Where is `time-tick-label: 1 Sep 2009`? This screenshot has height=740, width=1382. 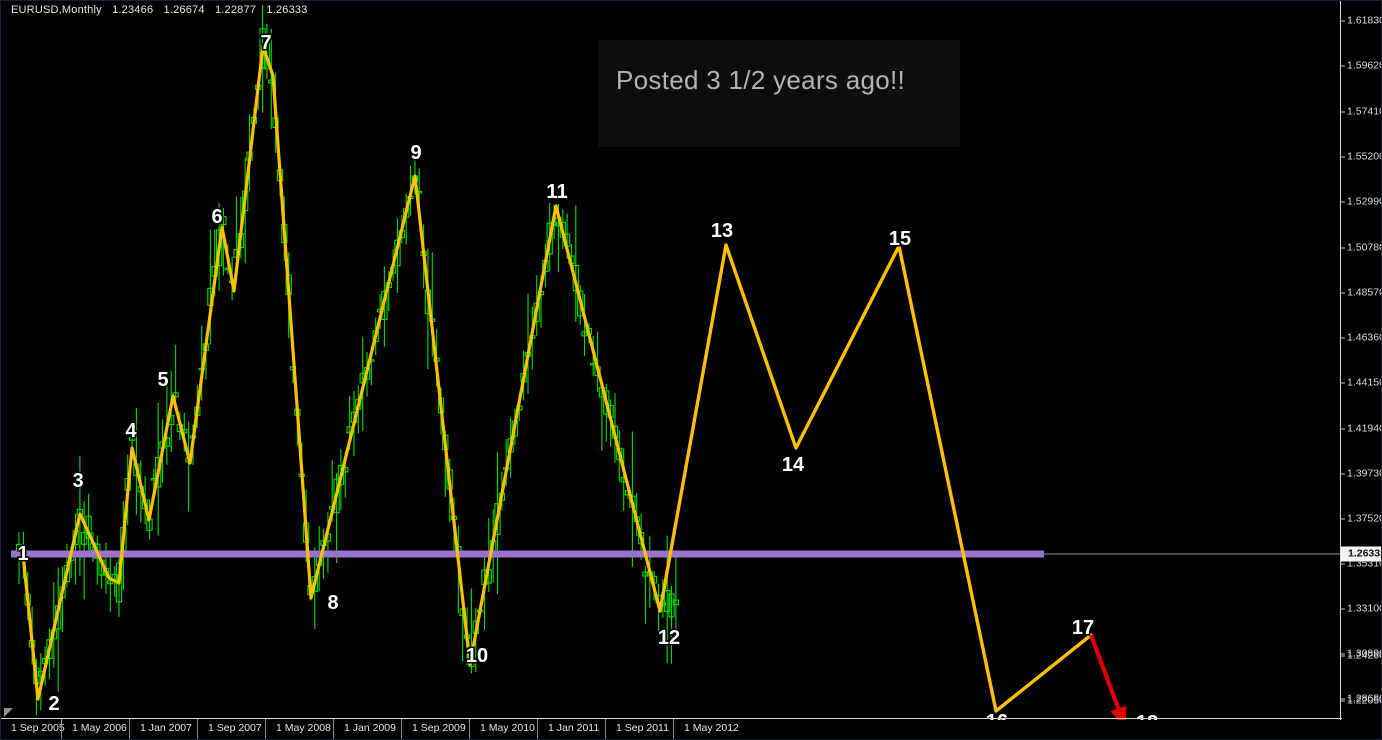 time-tick-label: 1 Sep 2009 is located at coordinates (439, 728).